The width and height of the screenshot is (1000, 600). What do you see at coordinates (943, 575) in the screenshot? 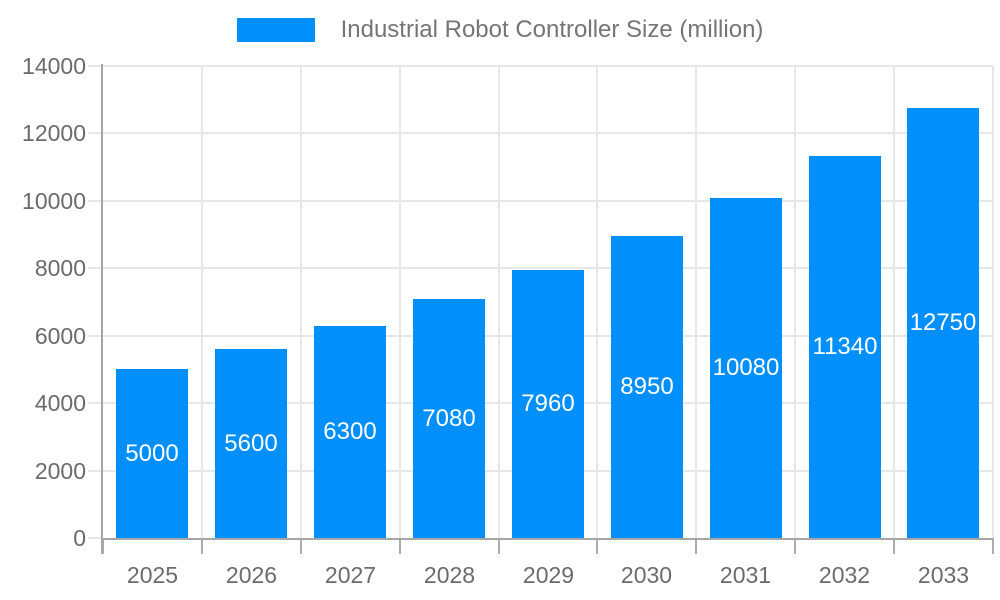
I see `x-tick-label: 2033` at bounding box center [943, 575].